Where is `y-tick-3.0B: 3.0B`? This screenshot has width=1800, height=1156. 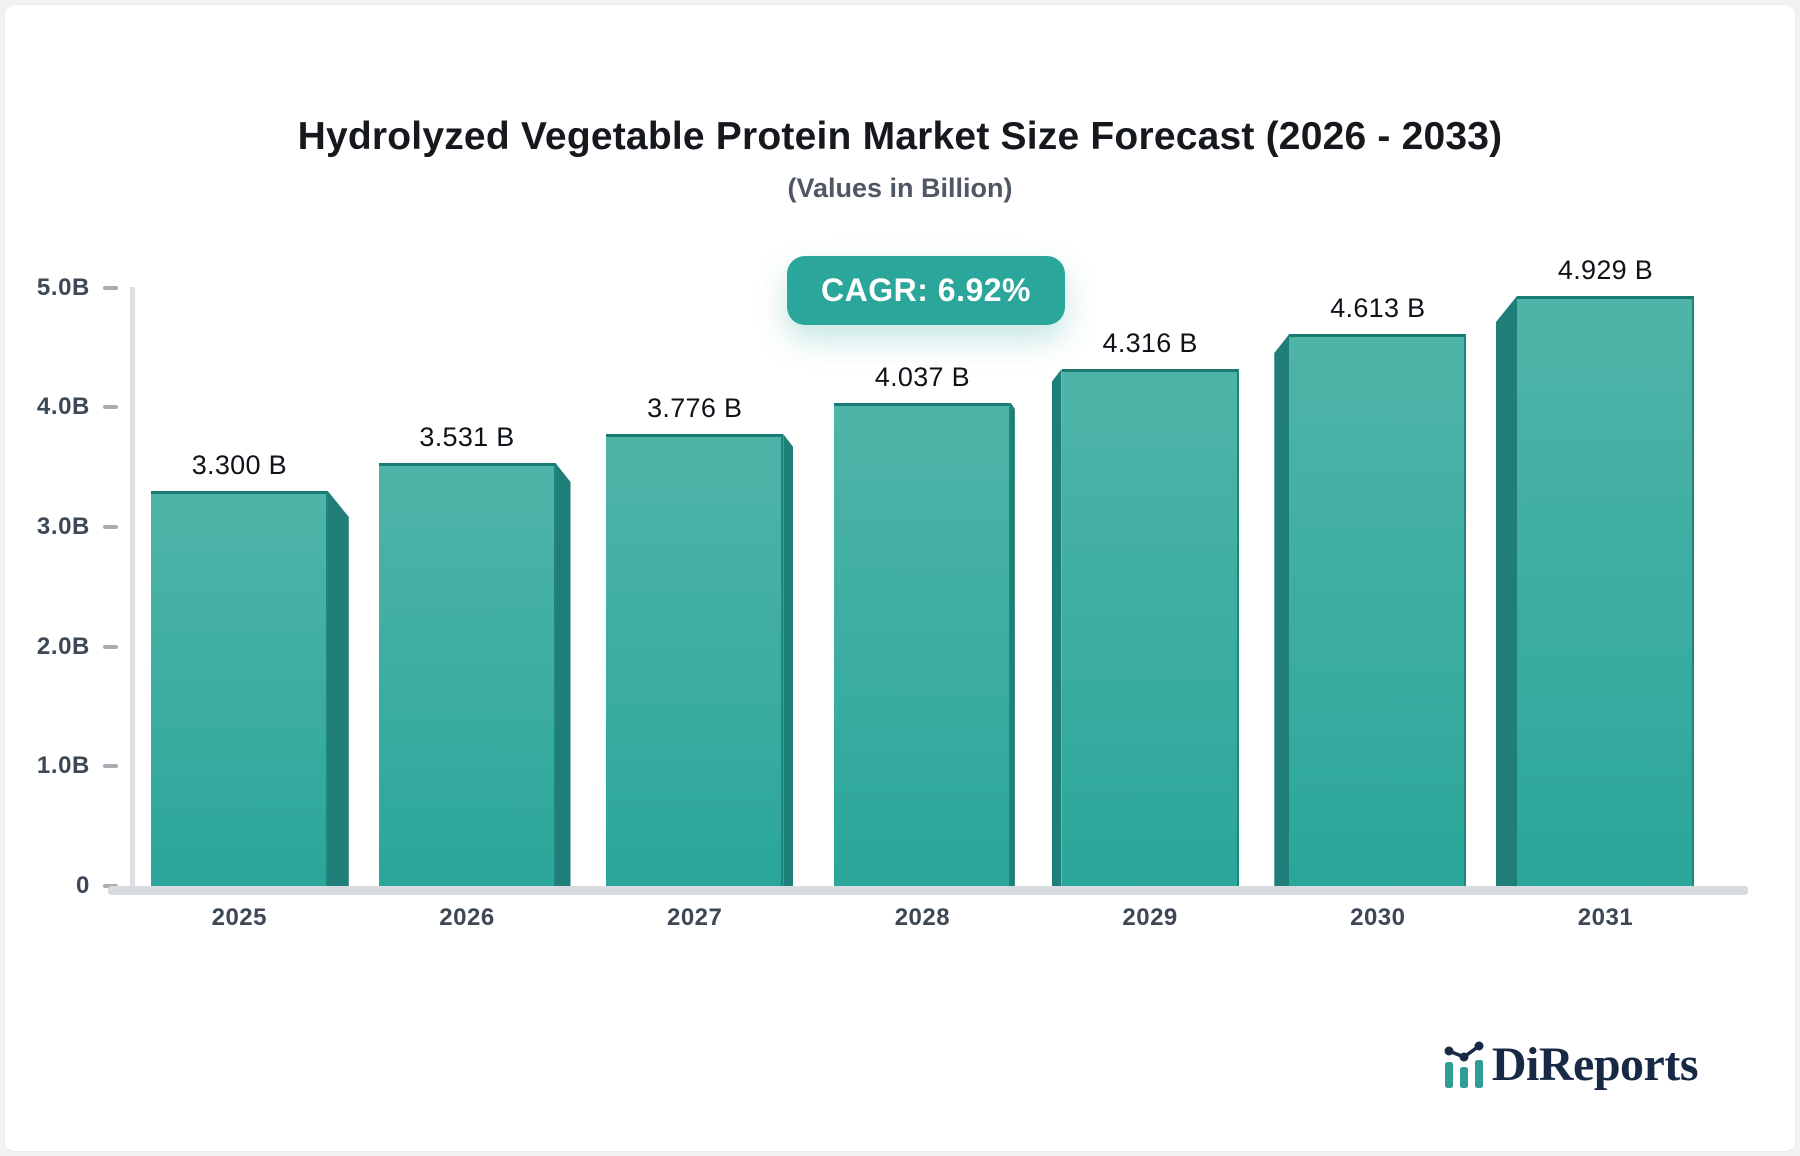 y-tick-3.0B: 3.0B is located at coordinates (70, 527).